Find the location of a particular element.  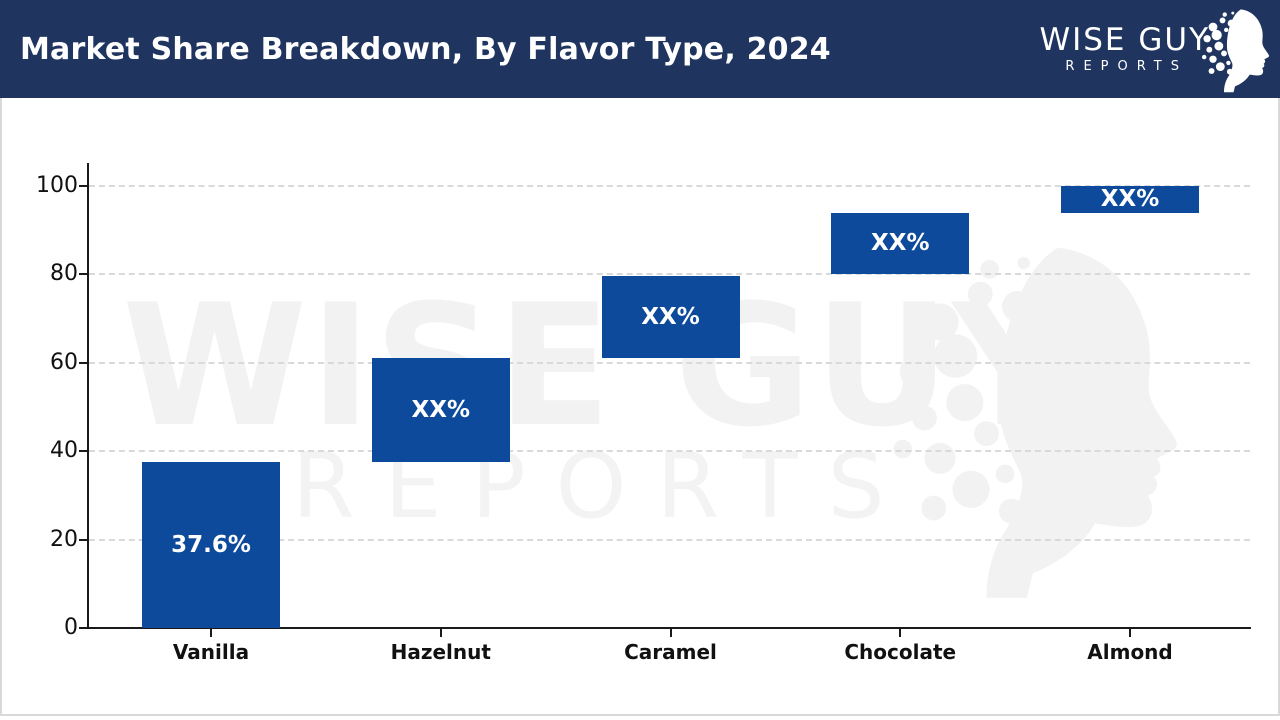

y-tick-label-60: 60 is located at coordinates (64, 362).